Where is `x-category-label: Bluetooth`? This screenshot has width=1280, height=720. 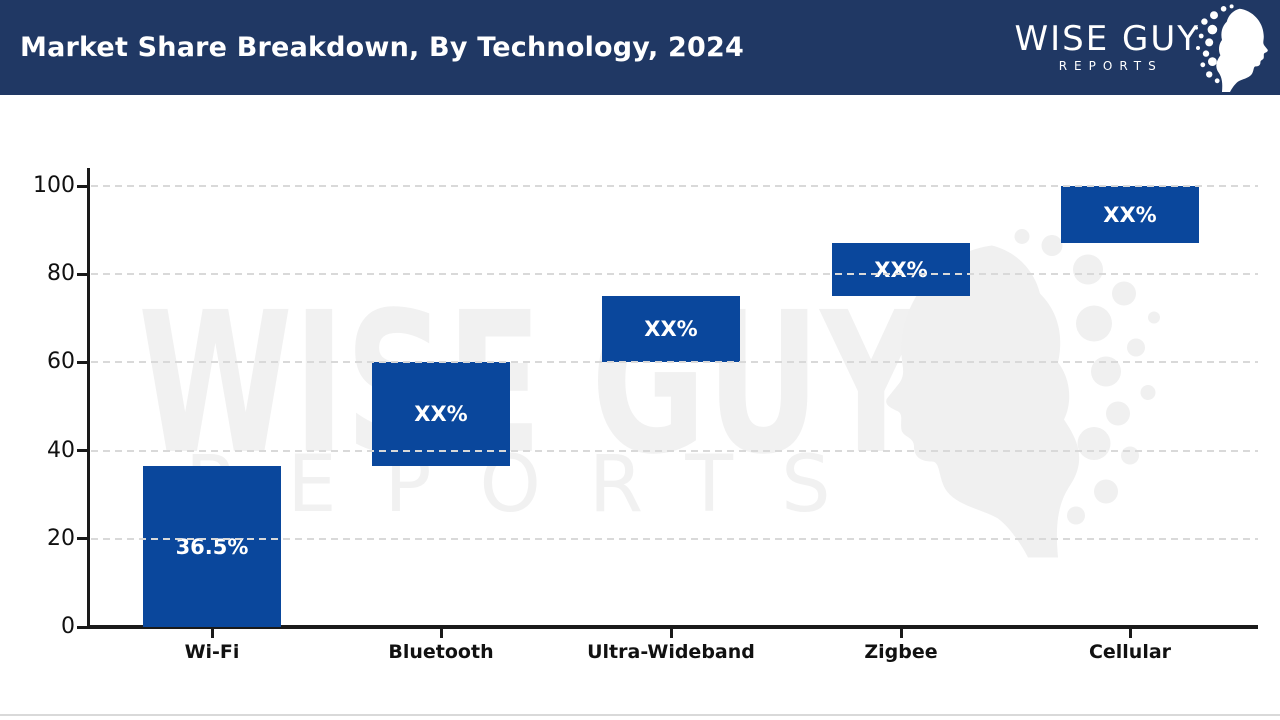 x-category-label: Bluetooth is located at coordinates (441, 652).